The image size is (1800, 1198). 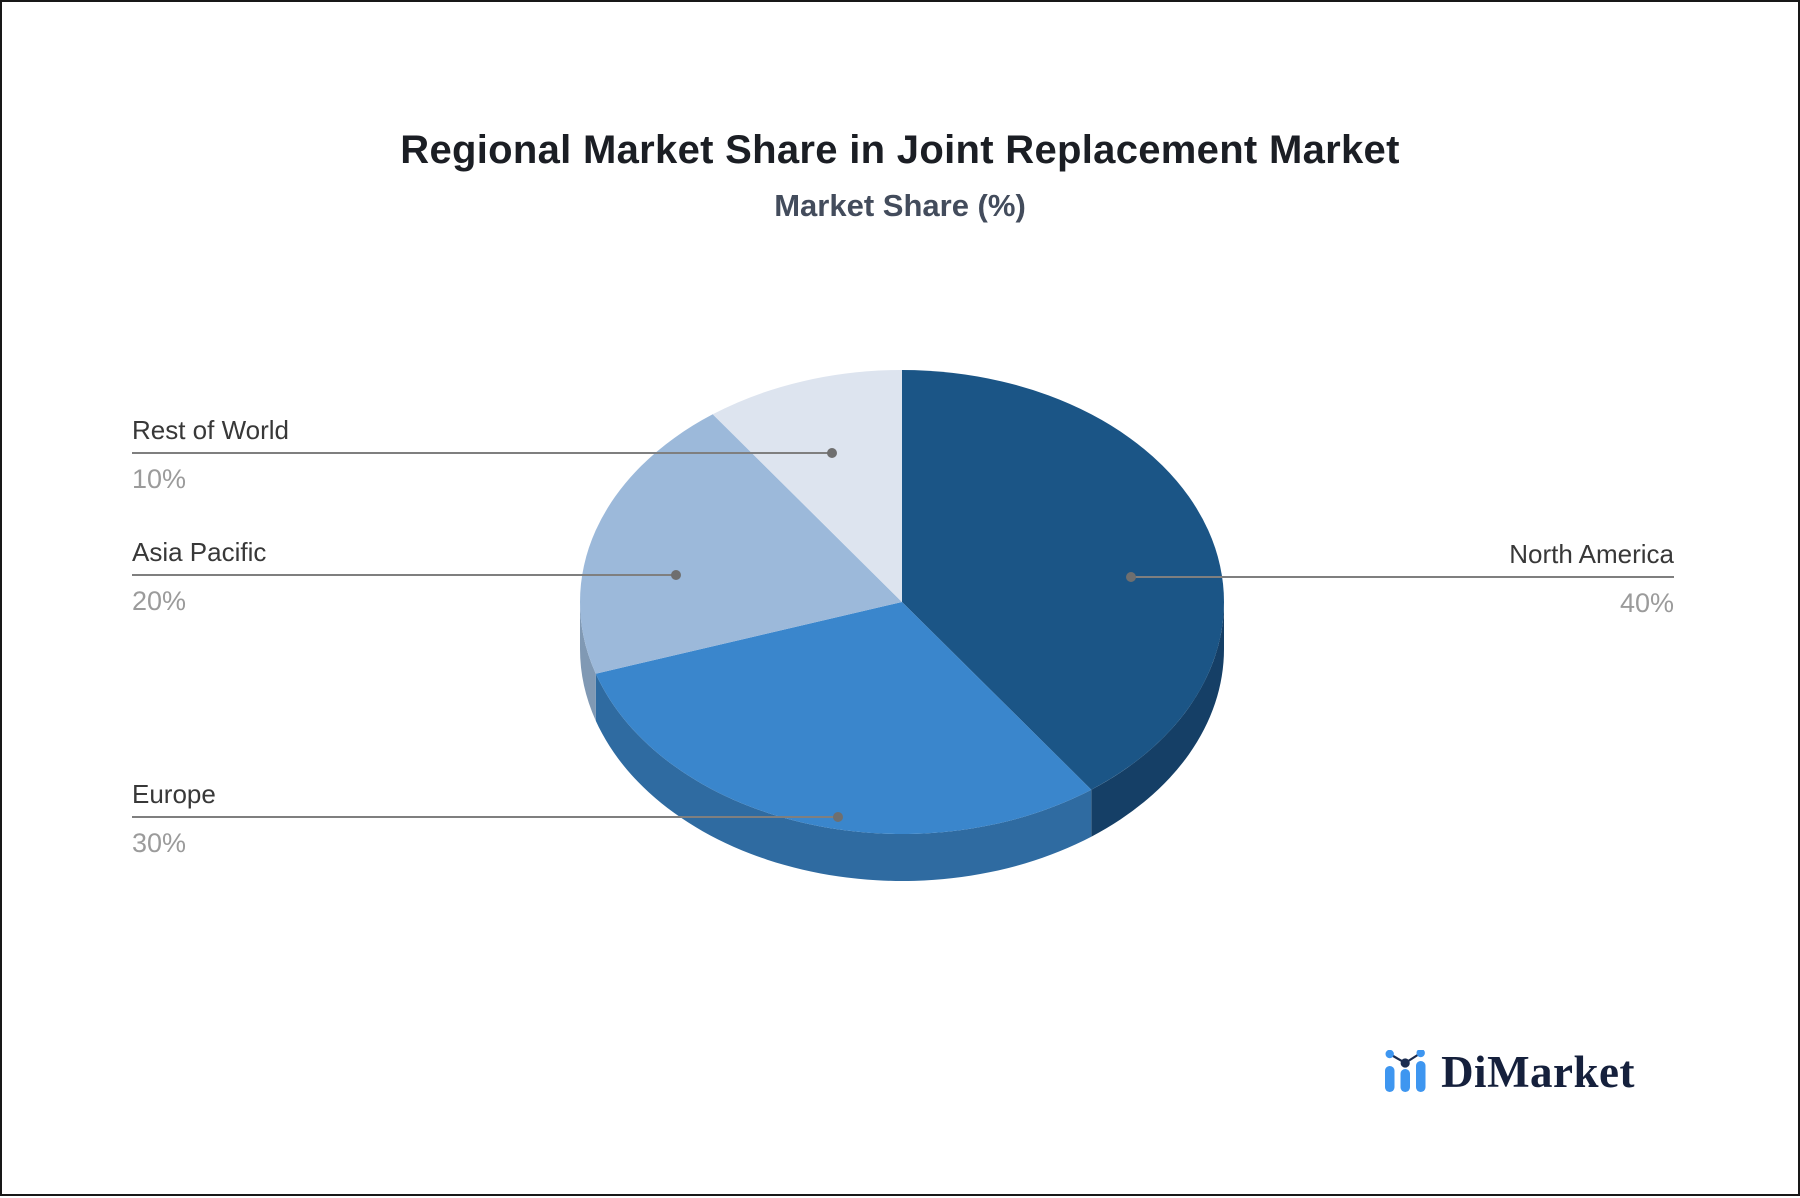 I want to click on leader-dot-north-america, so click(x=1131, y=577).